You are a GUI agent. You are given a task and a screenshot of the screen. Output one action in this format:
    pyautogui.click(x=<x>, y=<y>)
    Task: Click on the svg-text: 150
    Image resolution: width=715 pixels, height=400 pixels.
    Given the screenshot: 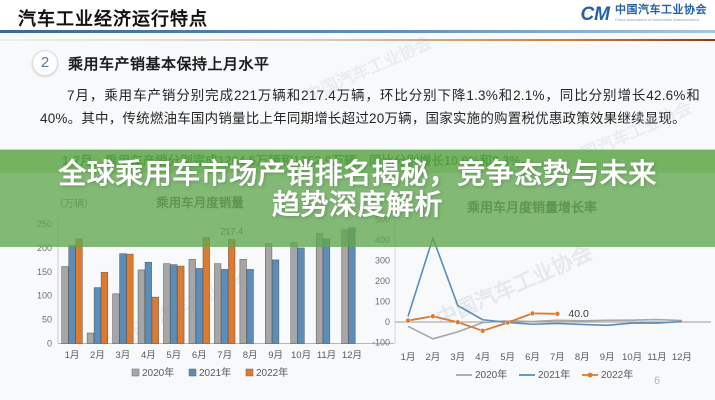 What is the action you would take?
    pyautogui.click(x=44, y=272)
    